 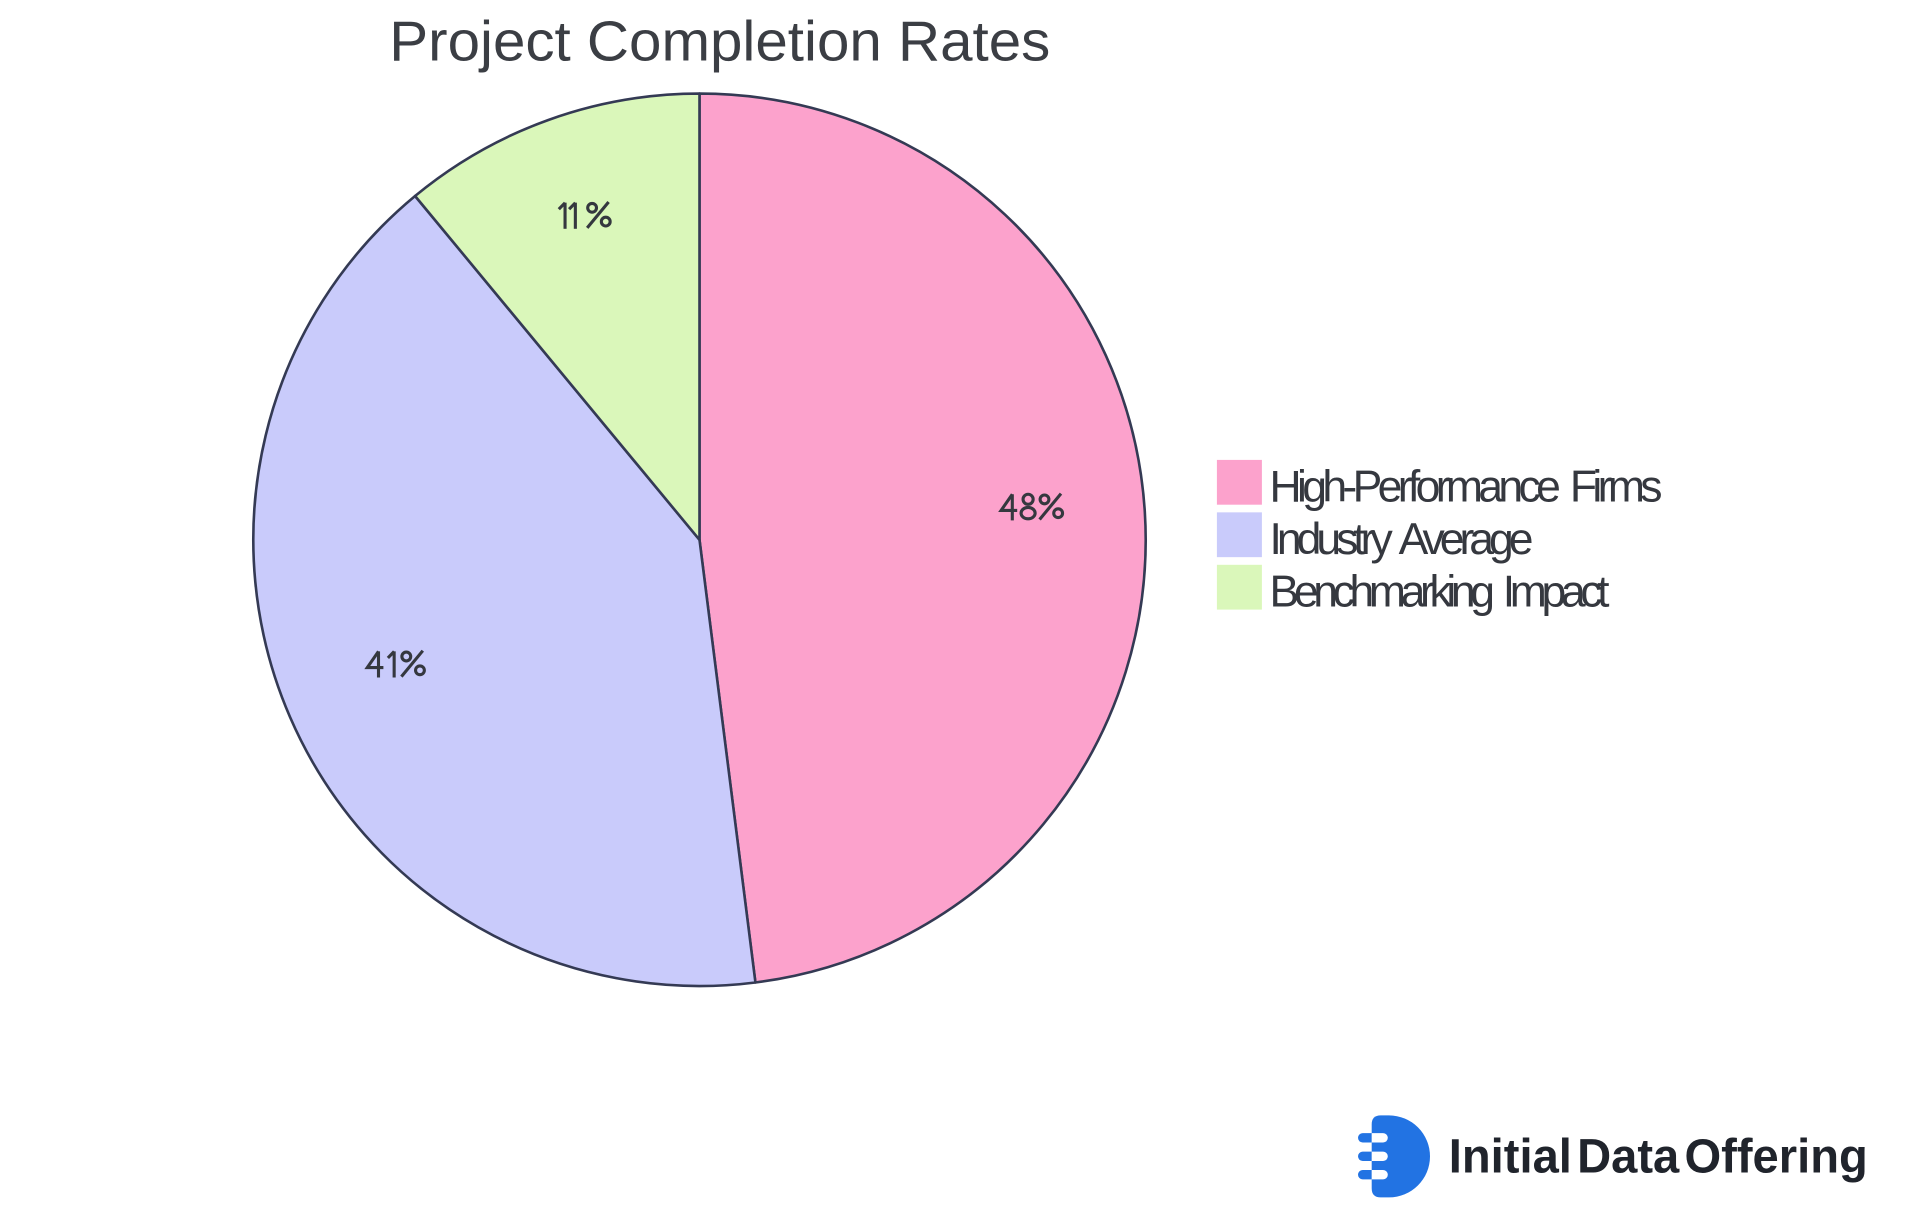 I want to click on svg-text: Initial Data Offering, so click(x=1658, y=1157).